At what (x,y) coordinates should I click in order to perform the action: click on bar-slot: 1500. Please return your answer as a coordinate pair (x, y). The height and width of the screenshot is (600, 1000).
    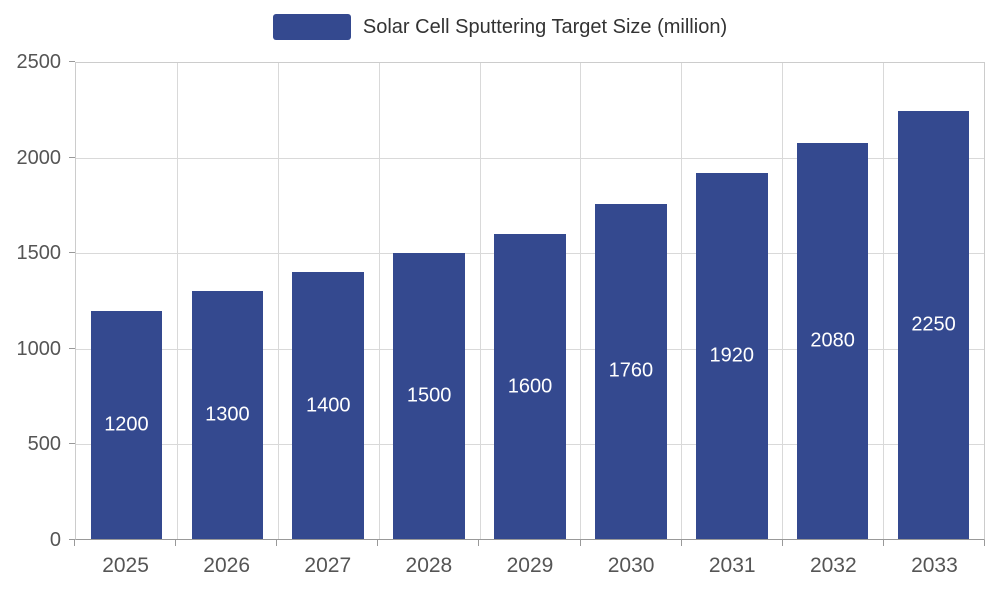
    Looking at the image, I should click on (429, 301).